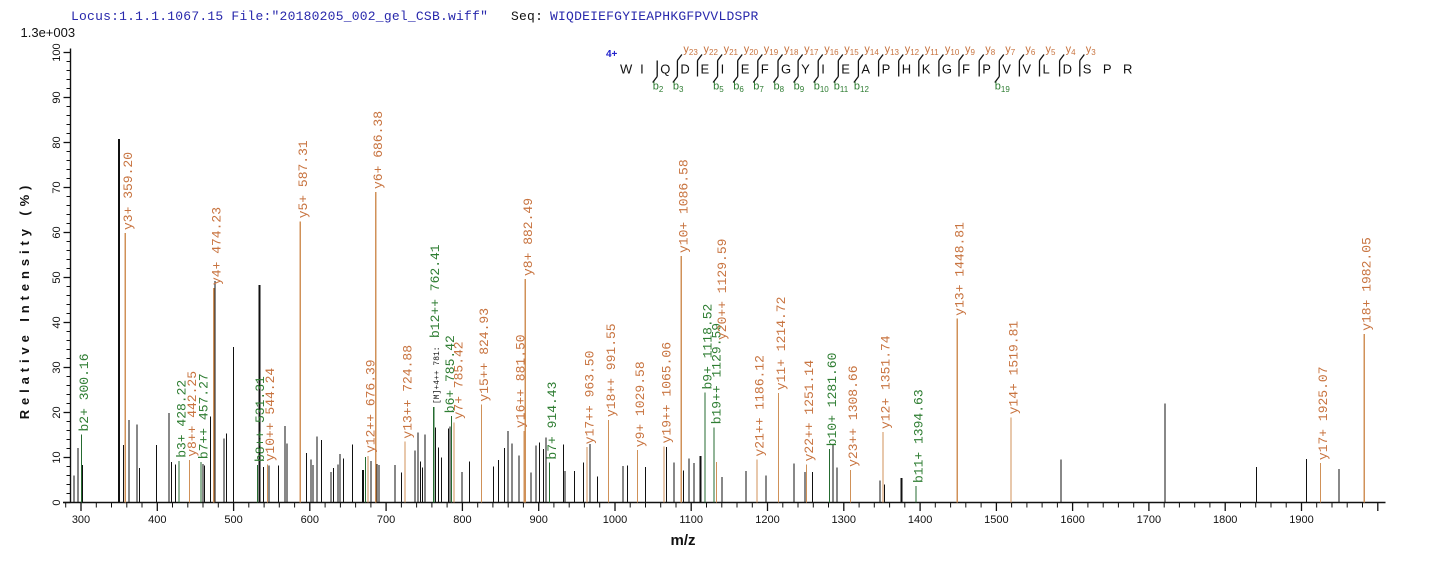 The image size is (1436, 562). I want to click on svg-text: b3, so click(678, 88).